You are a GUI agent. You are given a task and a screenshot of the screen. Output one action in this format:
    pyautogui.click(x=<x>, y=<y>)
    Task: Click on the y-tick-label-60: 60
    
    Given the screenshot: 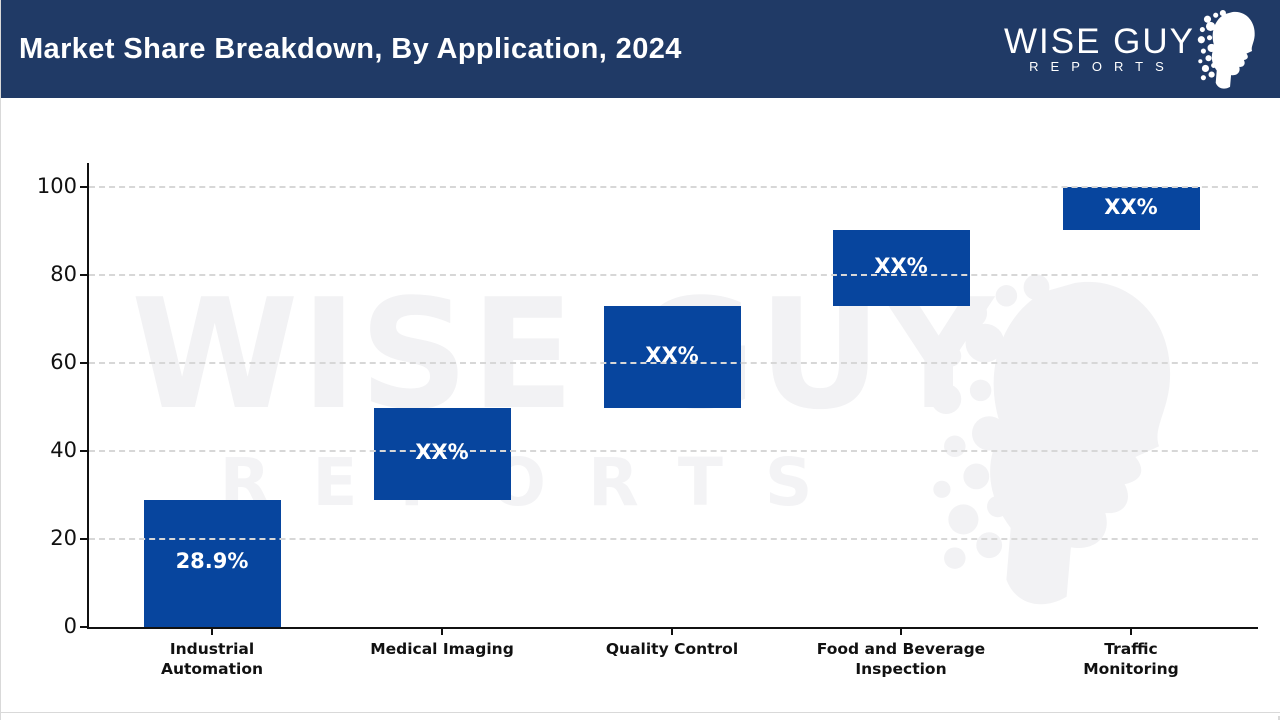 What is the action you would take?
    pyautogui.click(x=63, y=362)
    